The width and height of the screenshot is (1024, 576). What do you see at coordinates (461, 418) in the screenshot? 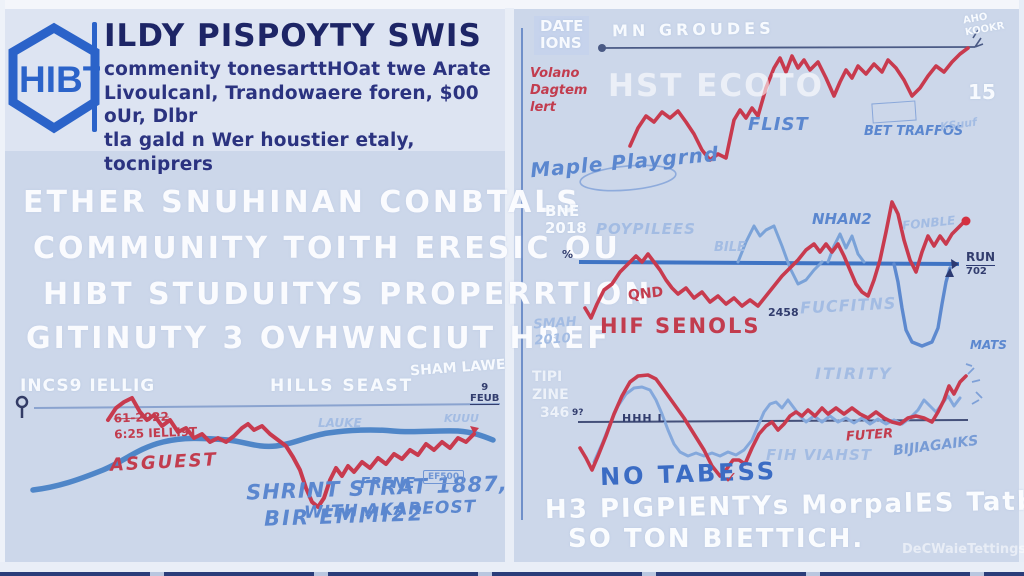
I see `left-chart-faded-label-right: KUUU` at bounding box center [461, 418].